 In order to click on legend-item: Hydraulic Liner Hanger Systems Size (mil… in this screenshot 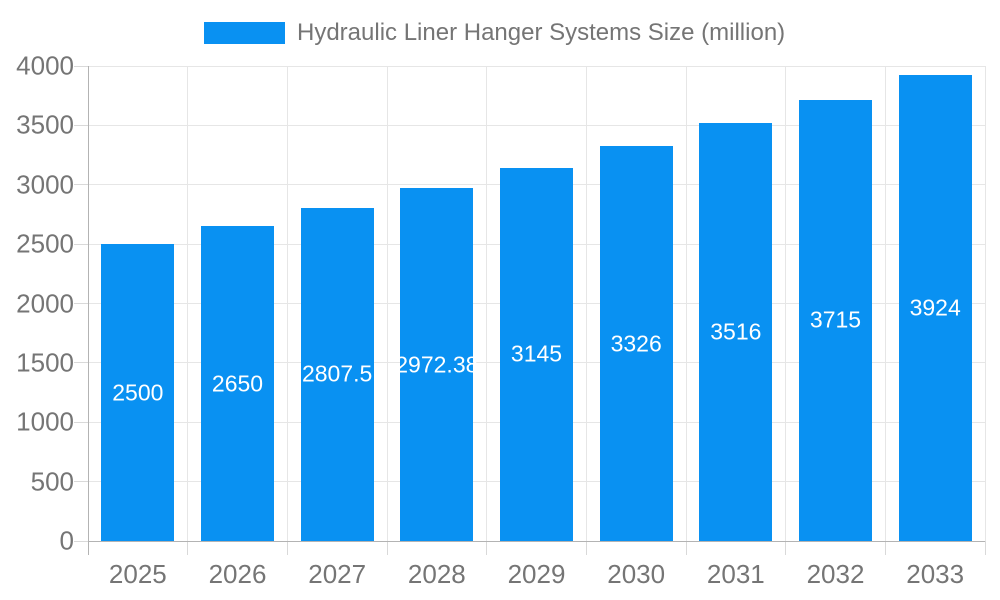, I will do `click(495, 32)`.